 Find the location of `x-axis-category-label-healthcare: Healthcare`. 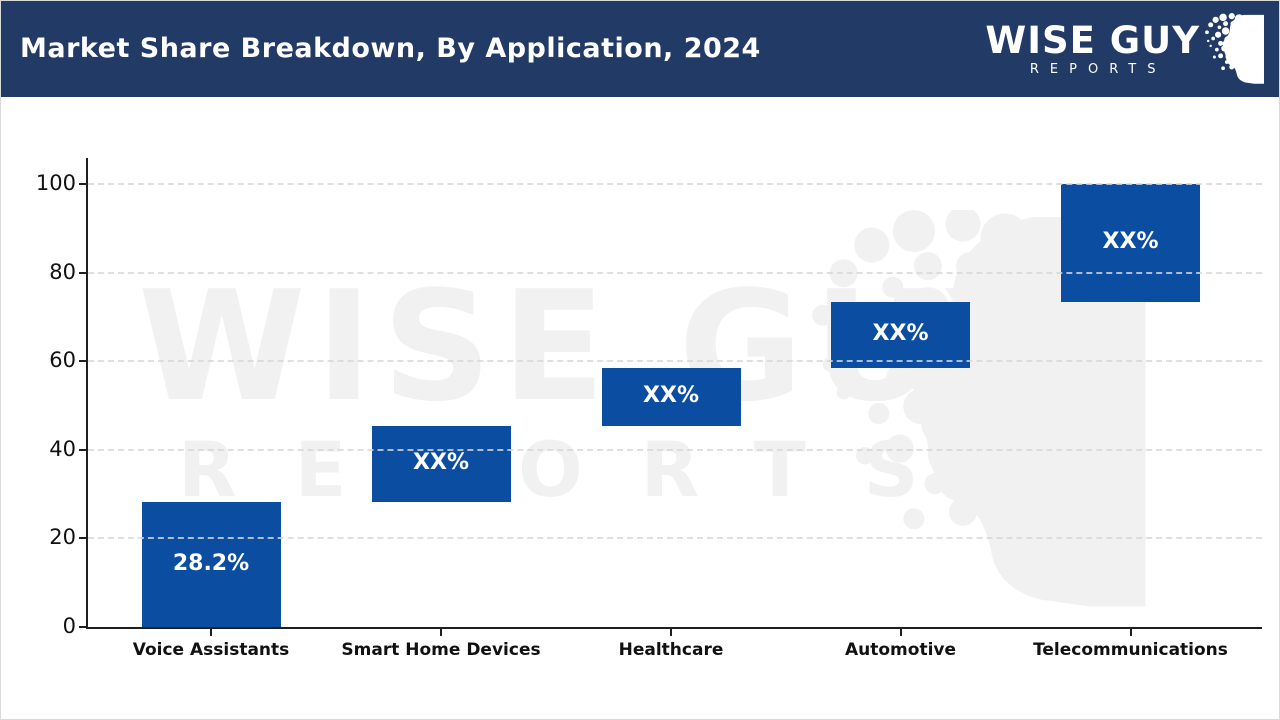

x-axis-category-label-healthcare: Healthcare is located at coordinates (671, 650).